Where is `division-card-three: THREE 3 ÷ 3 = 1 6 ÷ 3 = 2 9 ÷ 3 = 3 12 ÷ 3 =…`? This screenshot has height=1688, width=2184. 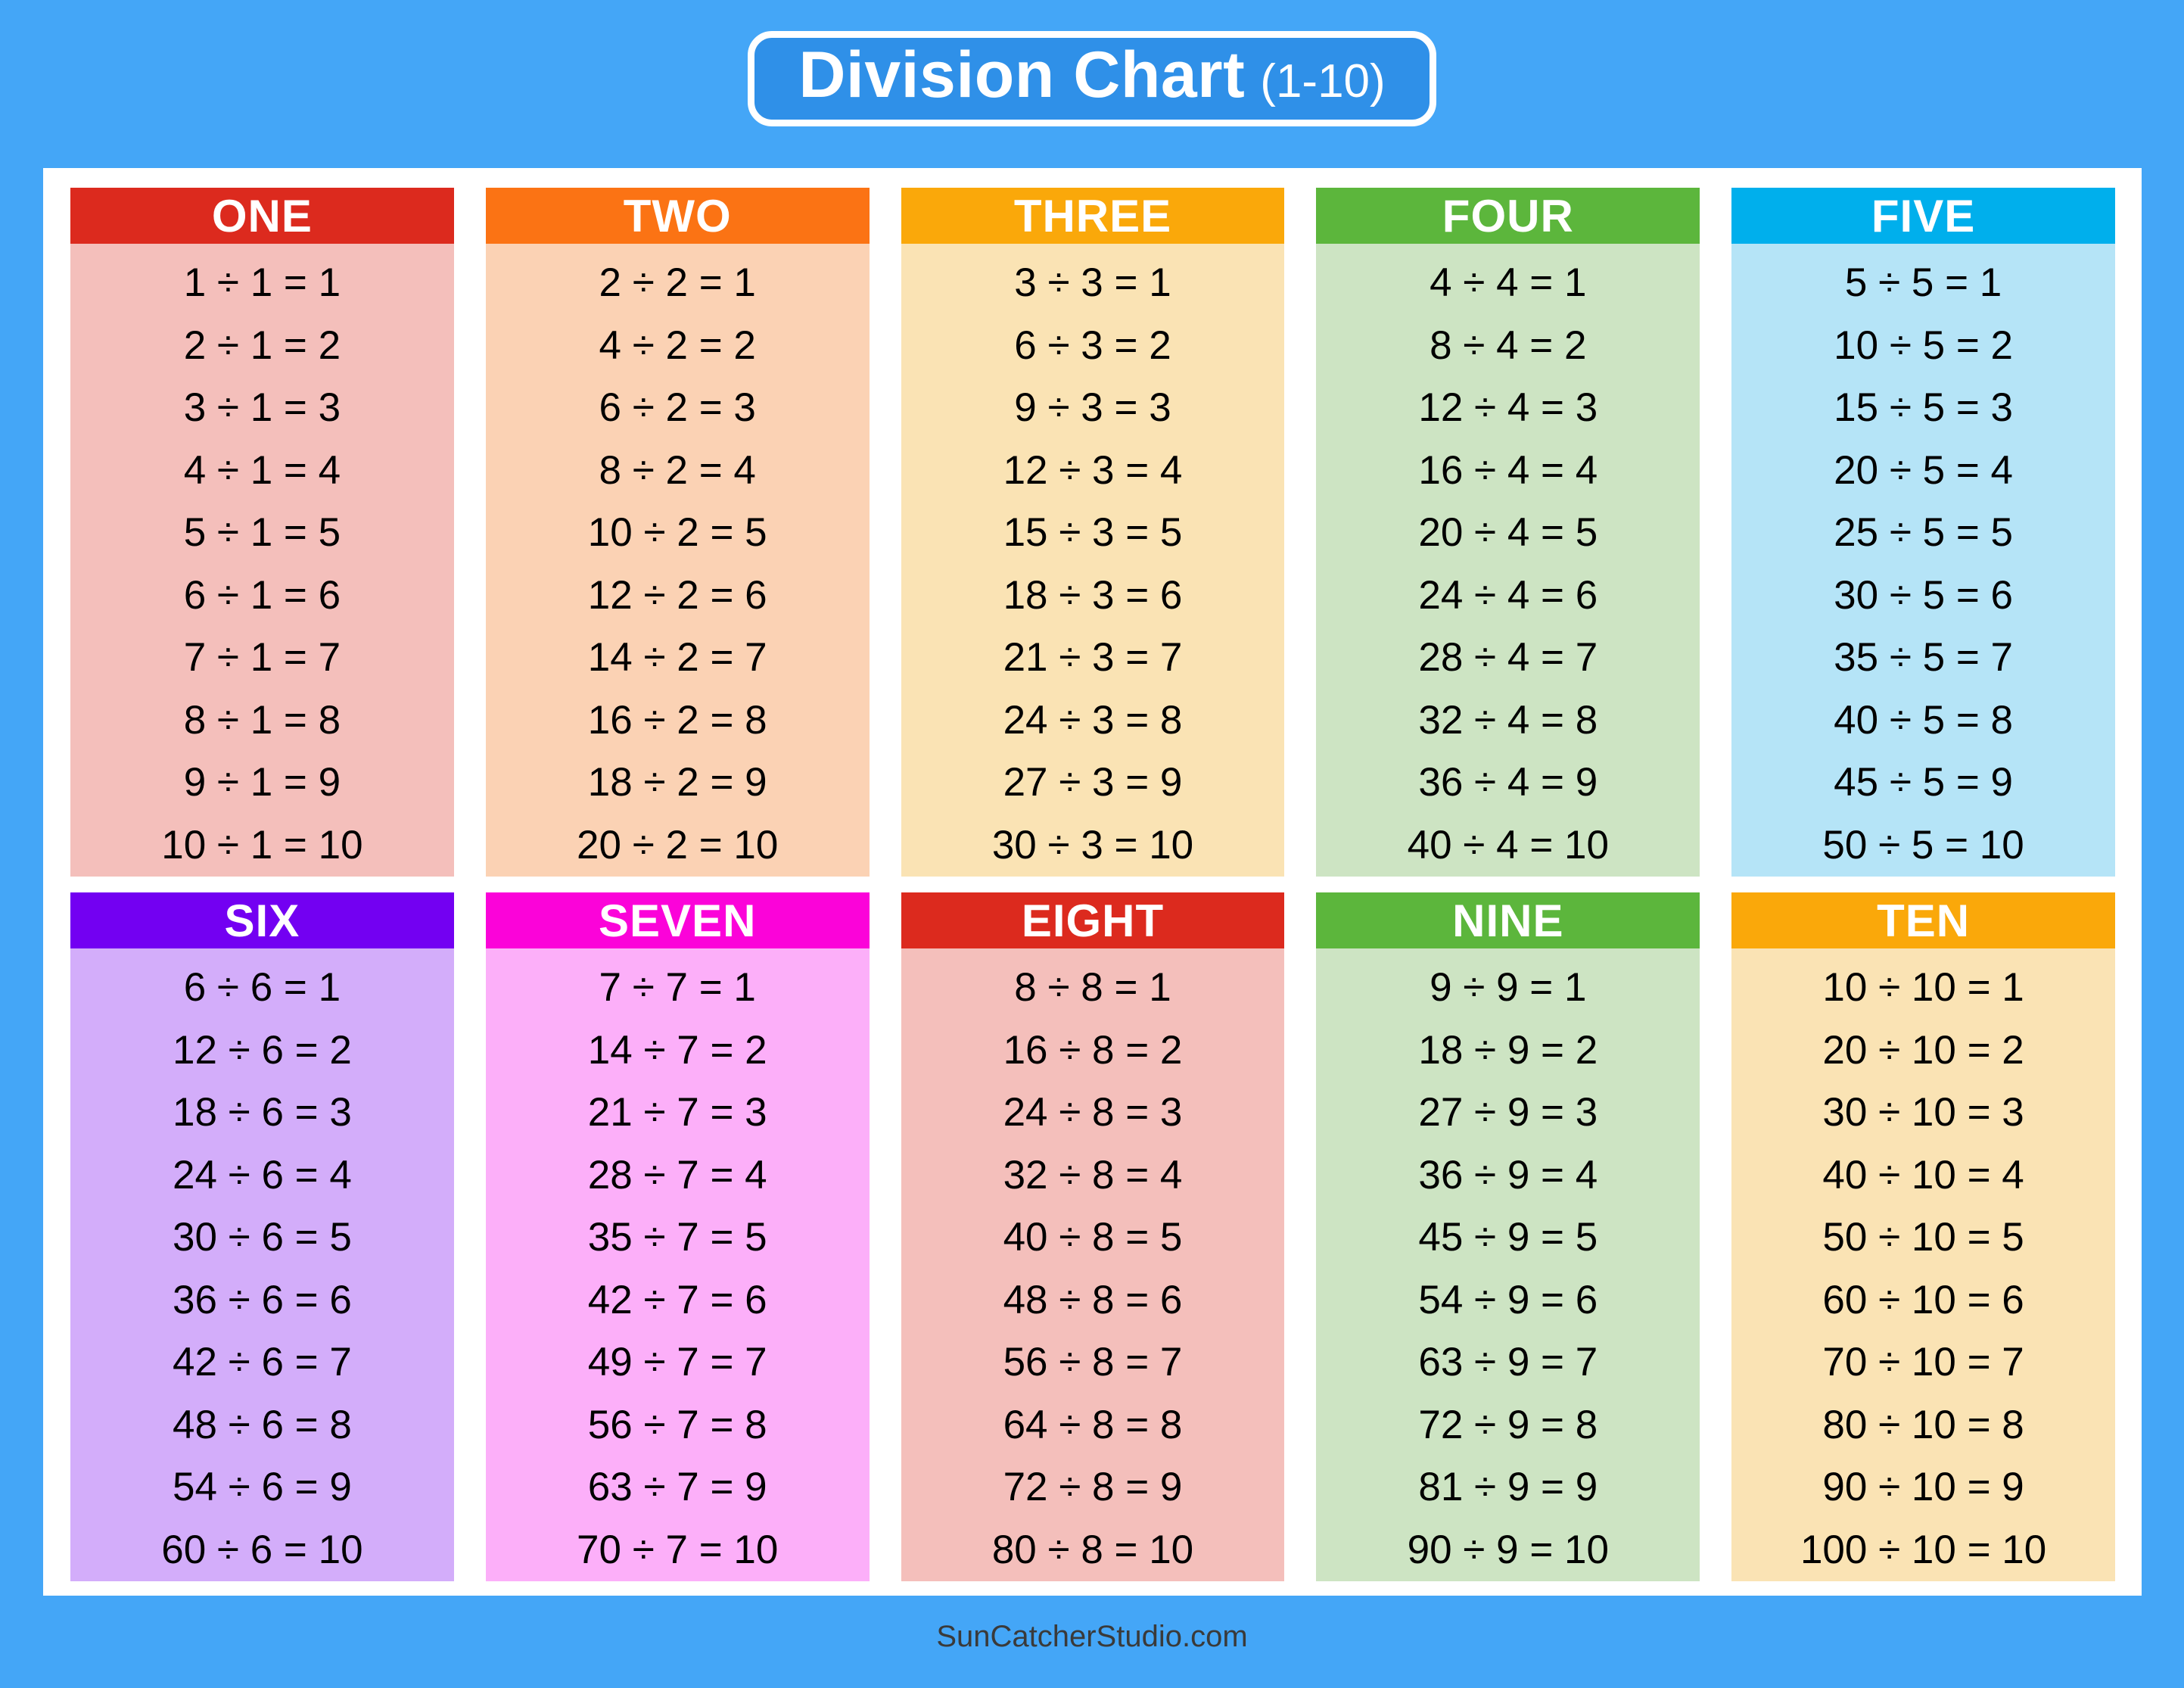 division-card-three: THREE 3 ÷ 3 = 1 6 ÷ 3 = 2 9 ÷ 3 = 3 12 ÷ 3 =… is located at coordinates (1093, 532).